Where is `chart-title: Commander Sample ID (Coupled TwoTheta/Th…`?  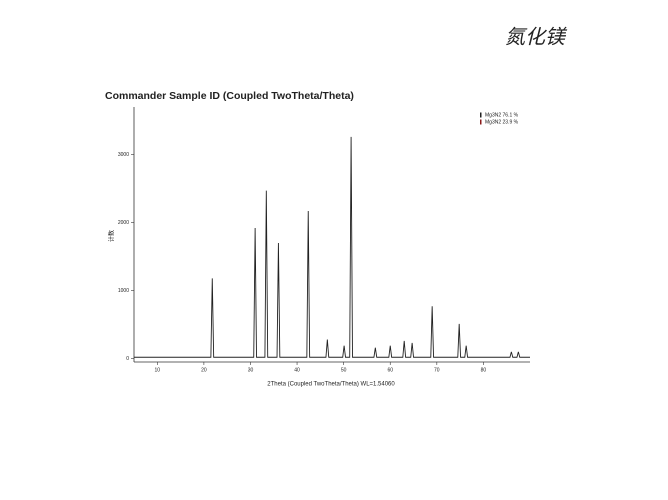 chart-title: Commander Sample ID (Coupled TwoTheta/Th… is located at coordinates (229, 96).